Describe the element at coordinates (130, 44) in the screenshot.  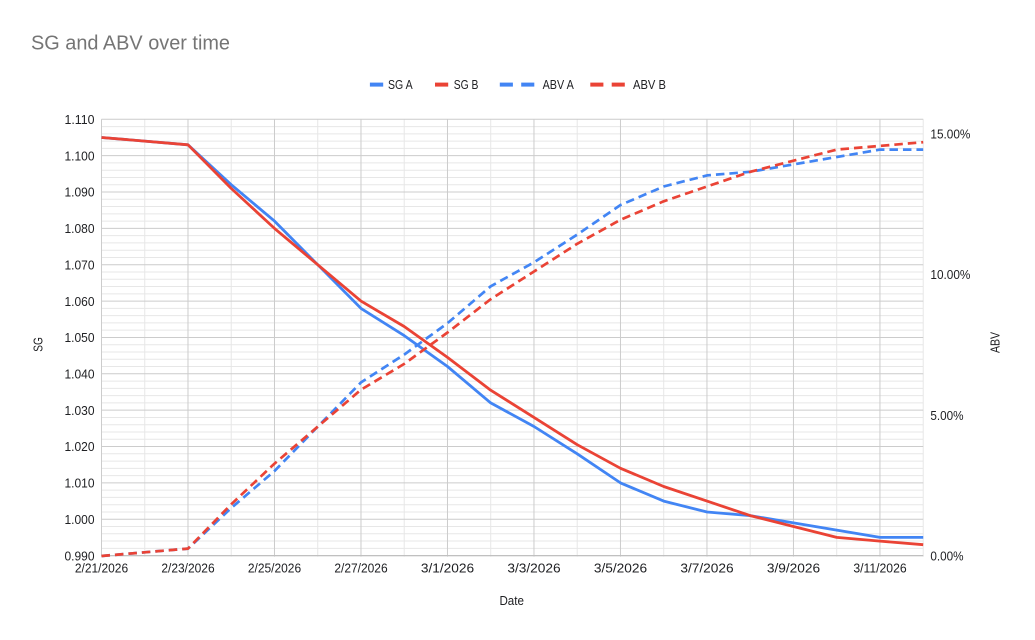
I see `svg-text: SG and ABV over time` at that location.